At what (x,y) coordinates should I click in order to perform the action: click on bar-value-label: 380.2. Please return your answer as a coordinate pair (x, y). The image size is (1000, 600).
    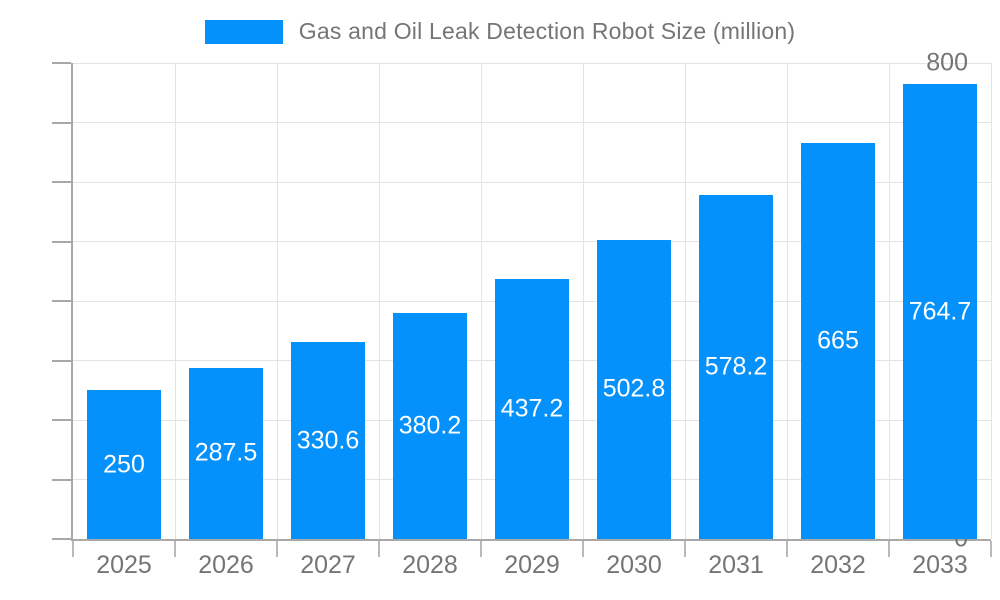
    Looking at the image, I should click on (430, 425).